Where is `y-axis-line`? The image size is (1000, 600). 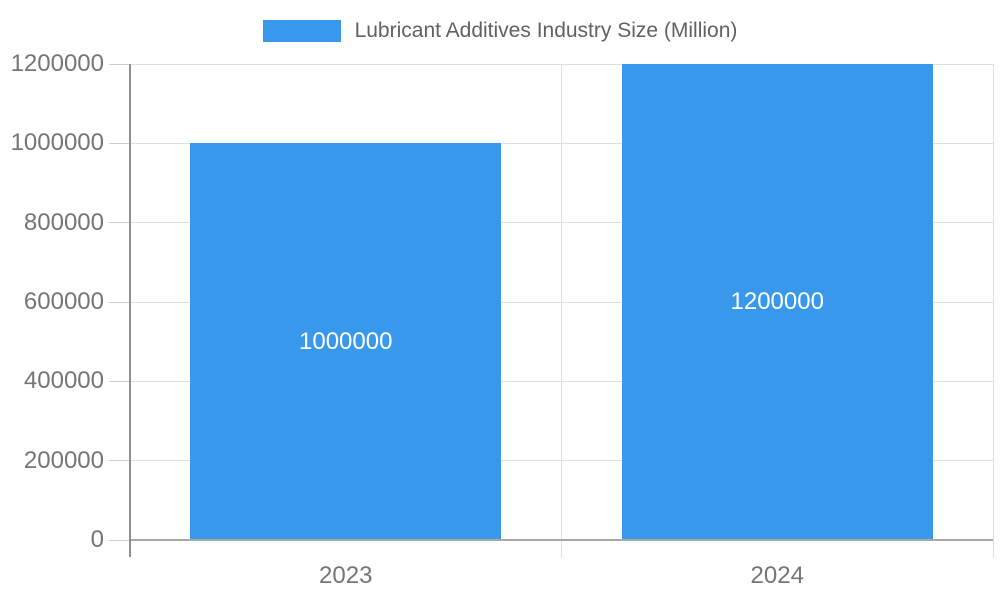 y-axis-line is located at coordinates (130, 310).